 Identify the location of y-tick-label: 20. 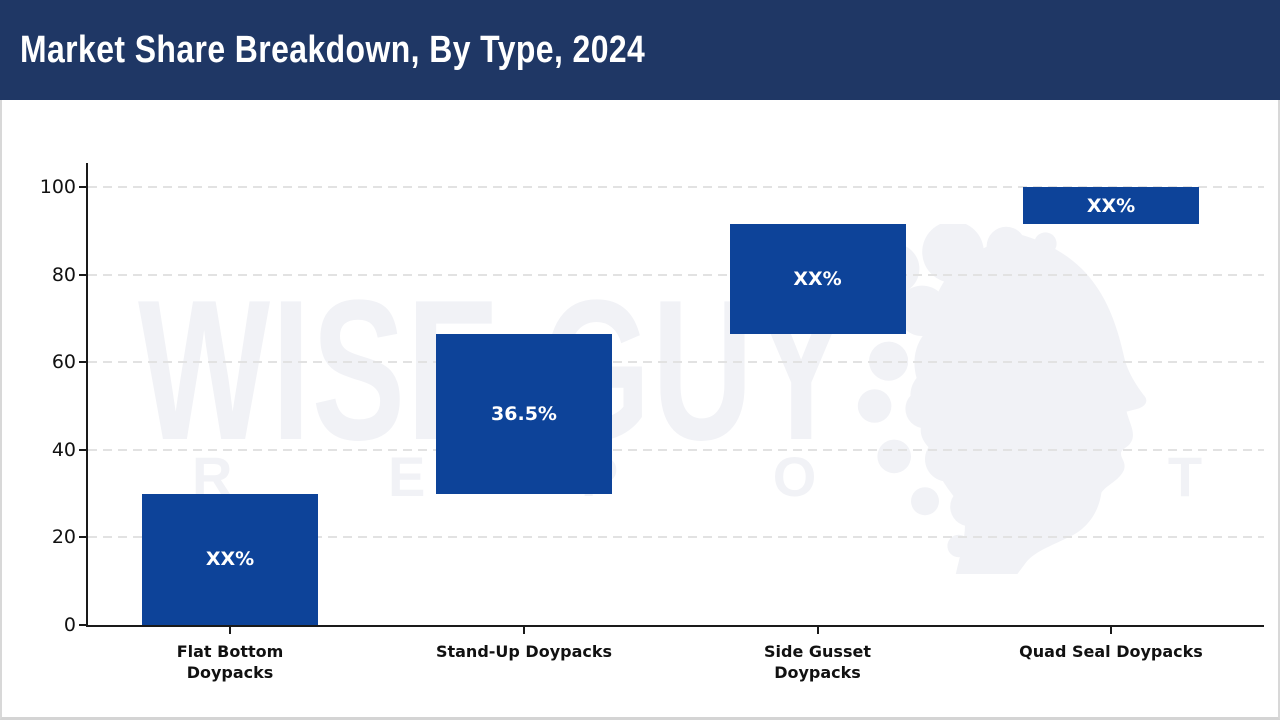
(63, 537).